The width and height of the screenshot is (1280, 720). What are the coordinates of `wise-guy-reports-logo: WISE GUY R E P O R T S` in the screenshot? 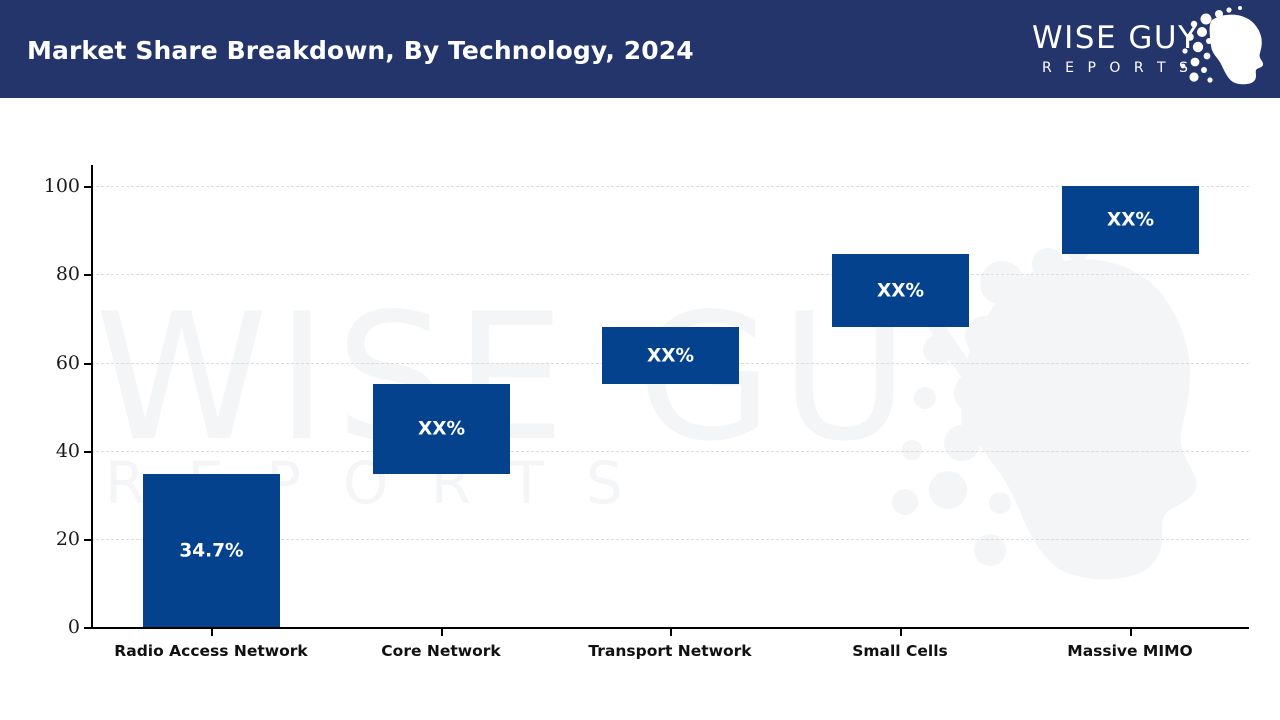 It's located at (1148, 49).